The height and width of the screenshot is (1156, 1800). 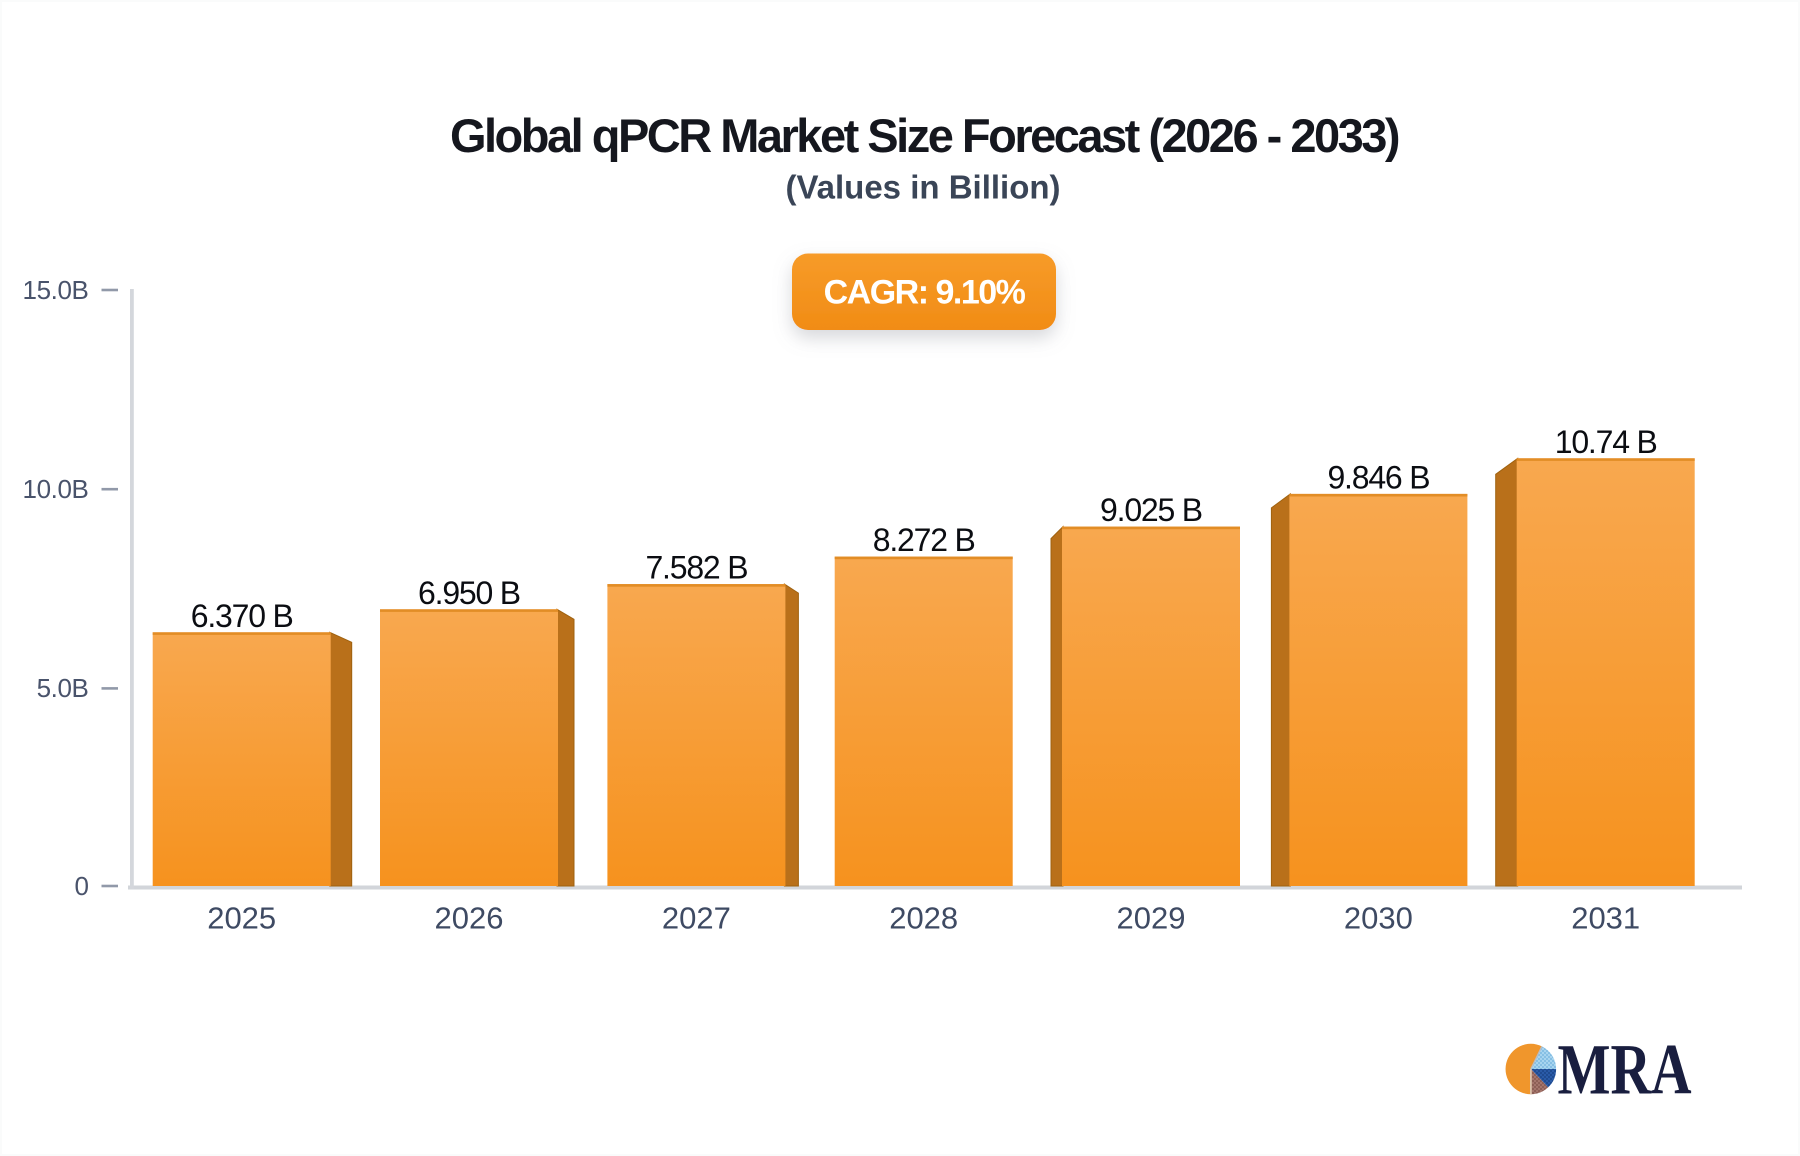 What do you see at coordinates (1378, 477) in the screenshot?
I see `svg-text: 9.846 B` at bounding box center [1378, 477].